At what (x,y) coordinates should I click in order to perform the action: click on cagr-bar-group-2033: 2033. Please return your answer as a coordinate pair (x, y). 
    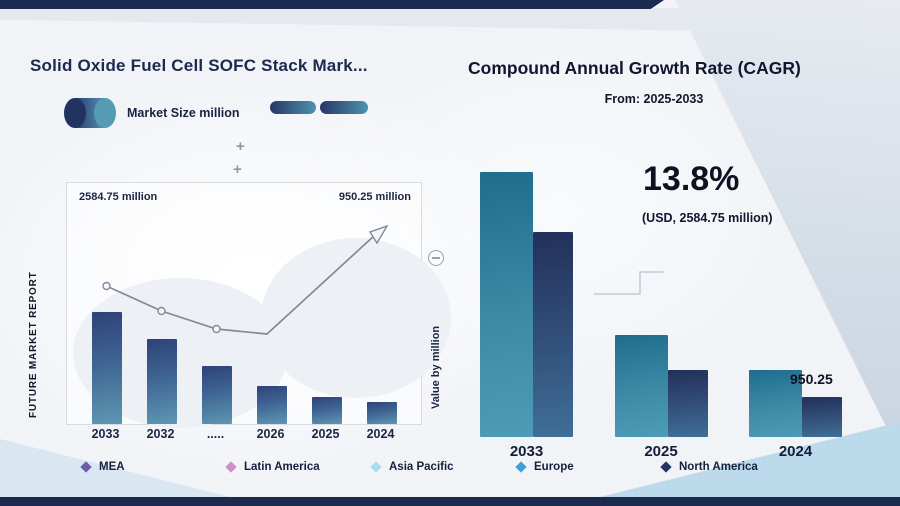
    Looking at the image, I should click on (526, 316).